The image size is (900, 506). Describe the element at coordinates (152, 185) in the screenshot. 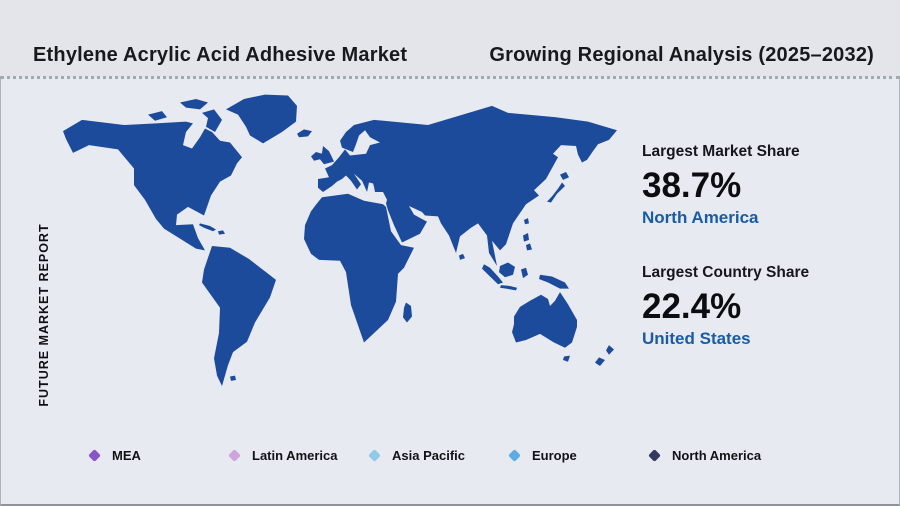

I see `map-north-america` at that location.